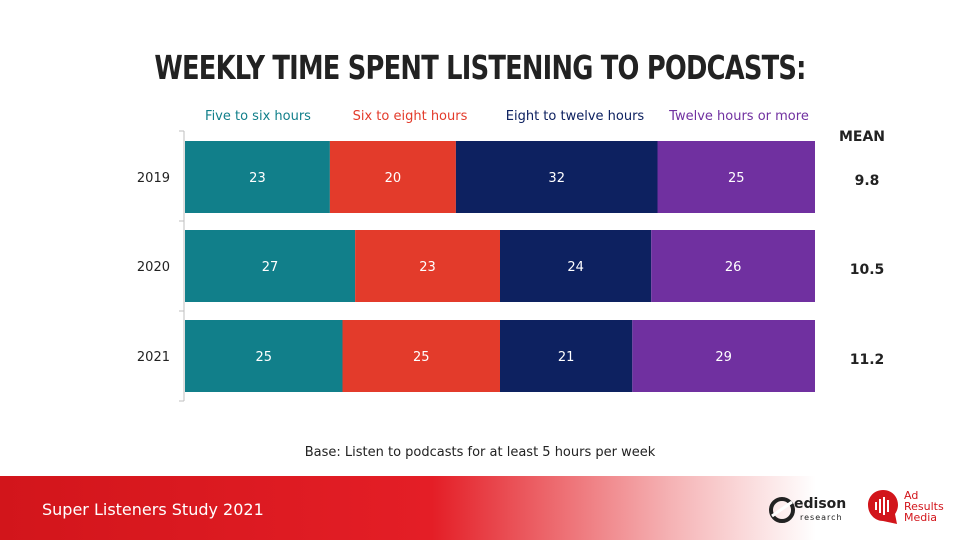  I want to click on data-label-2021-1: 25, so click(263, 357).